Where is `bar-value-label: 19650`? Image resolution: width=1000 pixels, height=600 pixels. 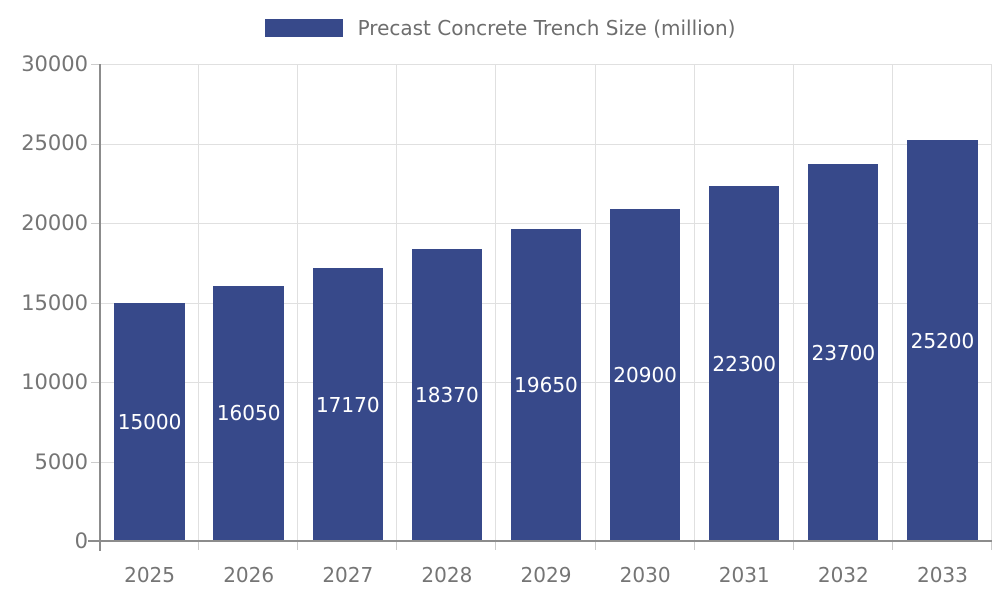
bar-value-label: 19650 is located at coordinates (546, 384).